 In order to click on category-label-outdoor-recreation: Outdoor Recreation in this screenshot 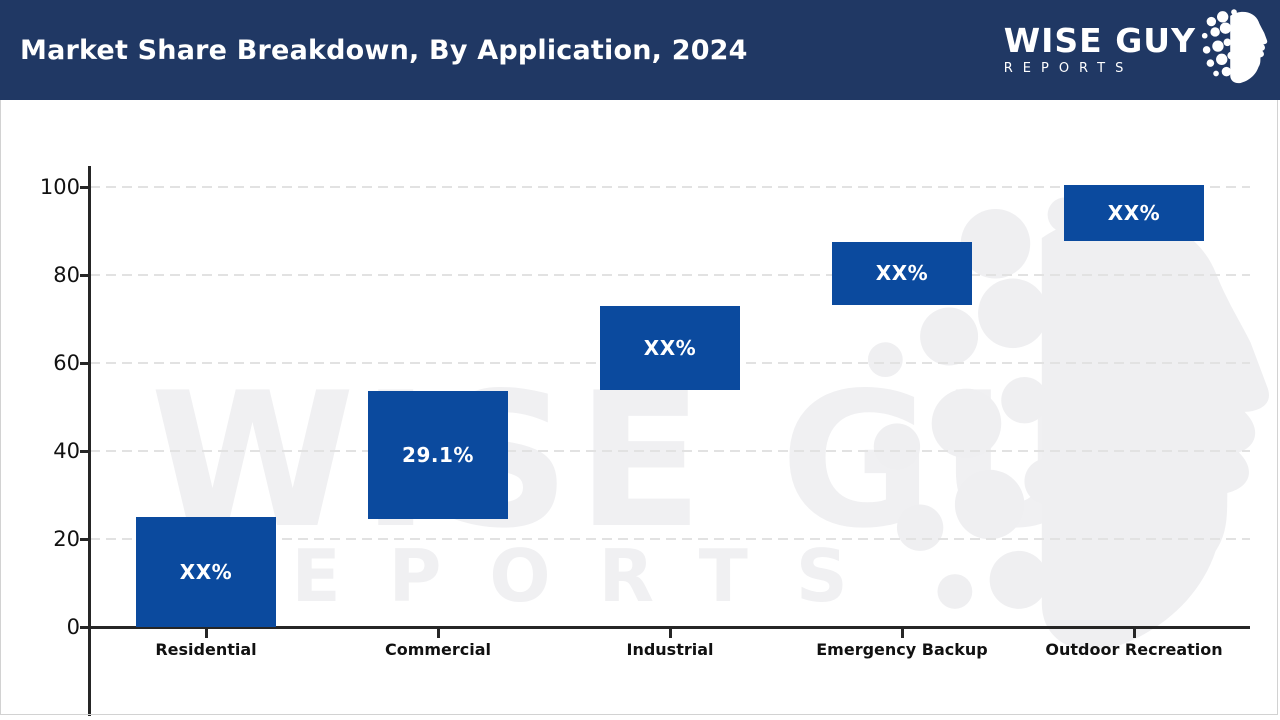, I will do `click(1134, 649)`.